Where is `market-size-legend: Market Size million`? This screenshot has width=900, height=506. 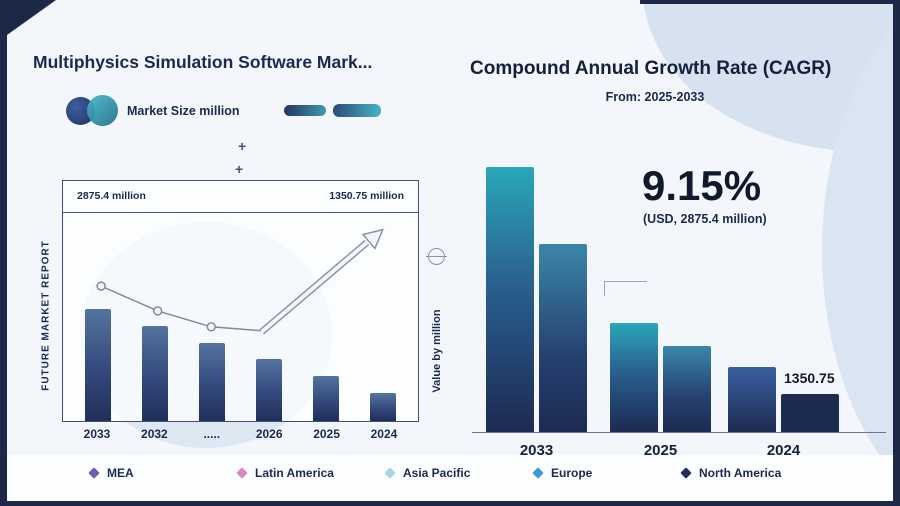
market-size-legend: Market Size million is located at coordinates (223, 110).